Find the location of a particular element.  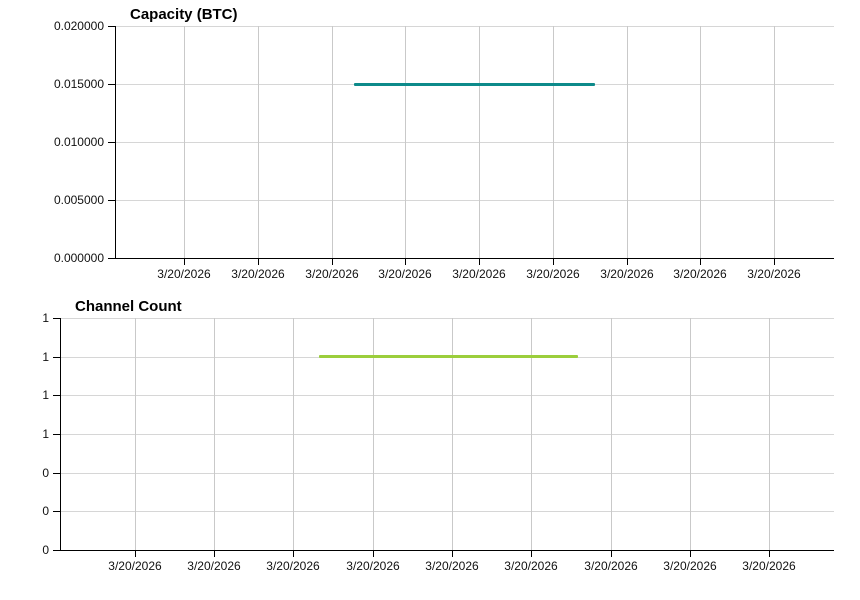

series-line-capacity is located at coordinates (474, 84).